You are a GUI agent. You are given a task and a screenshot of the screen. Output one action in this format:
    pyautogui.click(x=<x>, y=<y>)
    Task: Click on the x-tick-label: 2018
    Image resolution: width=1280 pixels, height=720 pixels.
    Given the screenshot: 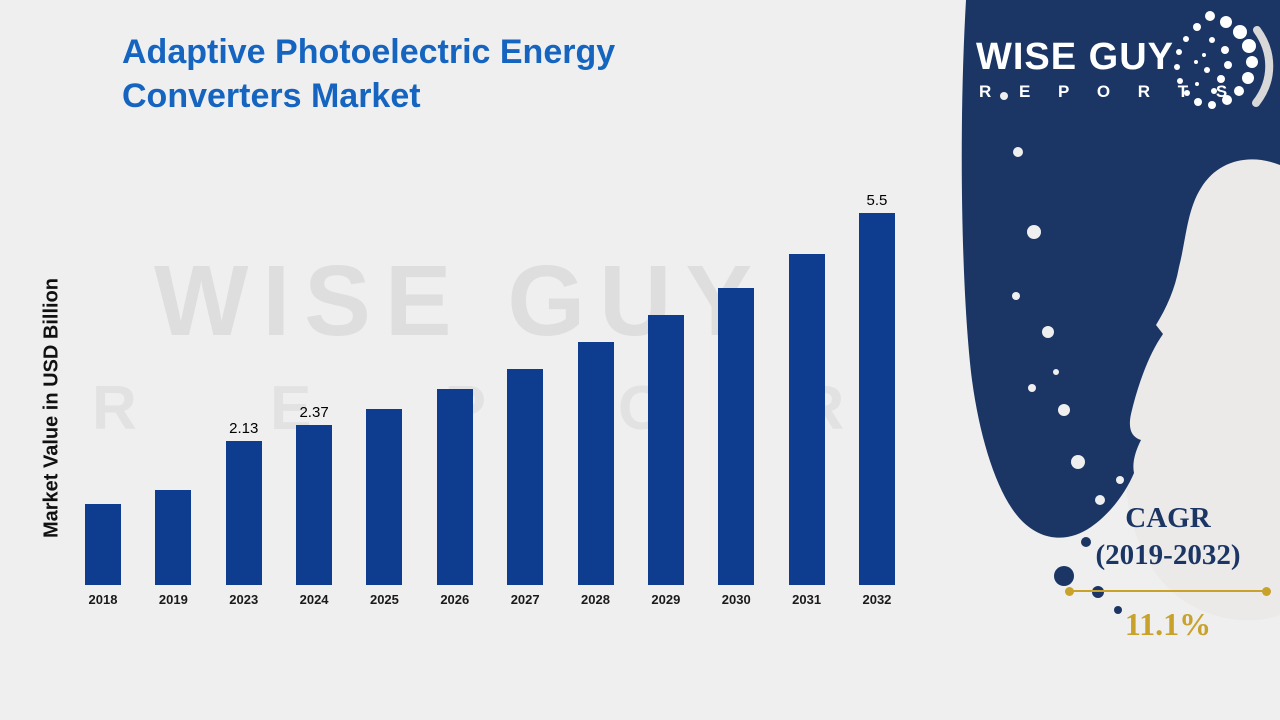 What is the action you would take?
    pyautogui.click(x=103, y=599)
    